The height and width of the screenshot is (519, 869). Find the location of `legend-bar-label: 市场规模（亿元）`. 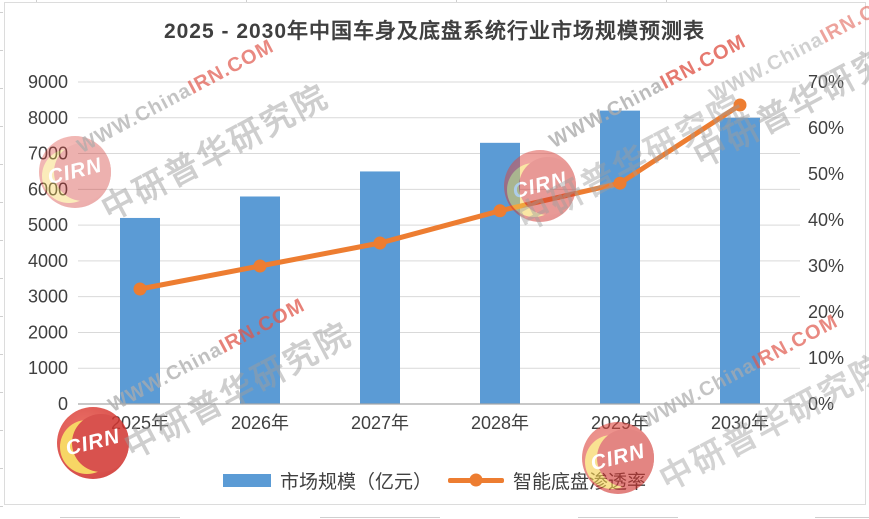

legend-bar-label: 市场规模（亿元） is located at coordinates (355, 482).